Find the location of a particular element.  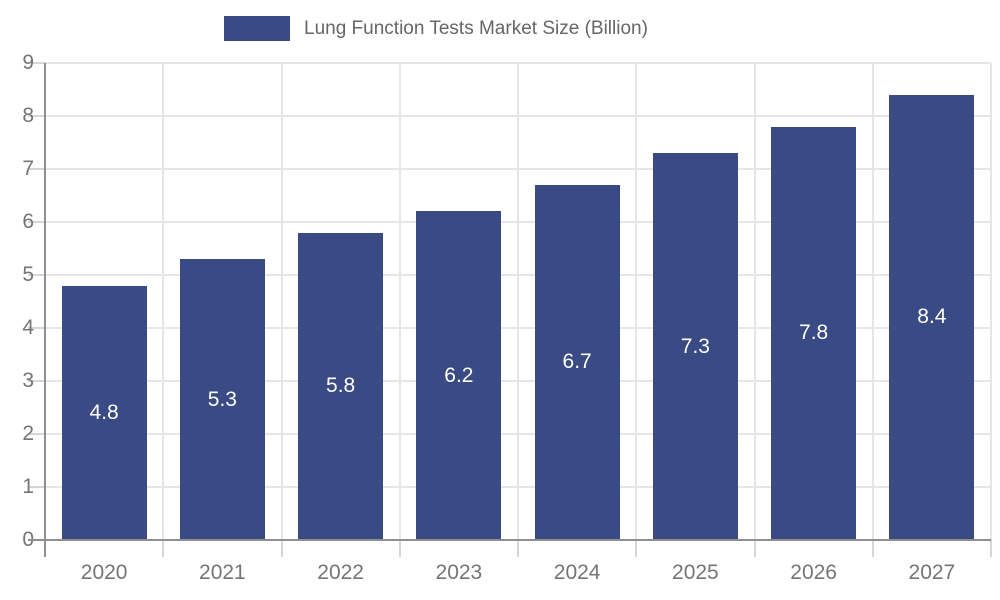

x-axis-tick-label: 2024 is located at coordinates (577, 572).